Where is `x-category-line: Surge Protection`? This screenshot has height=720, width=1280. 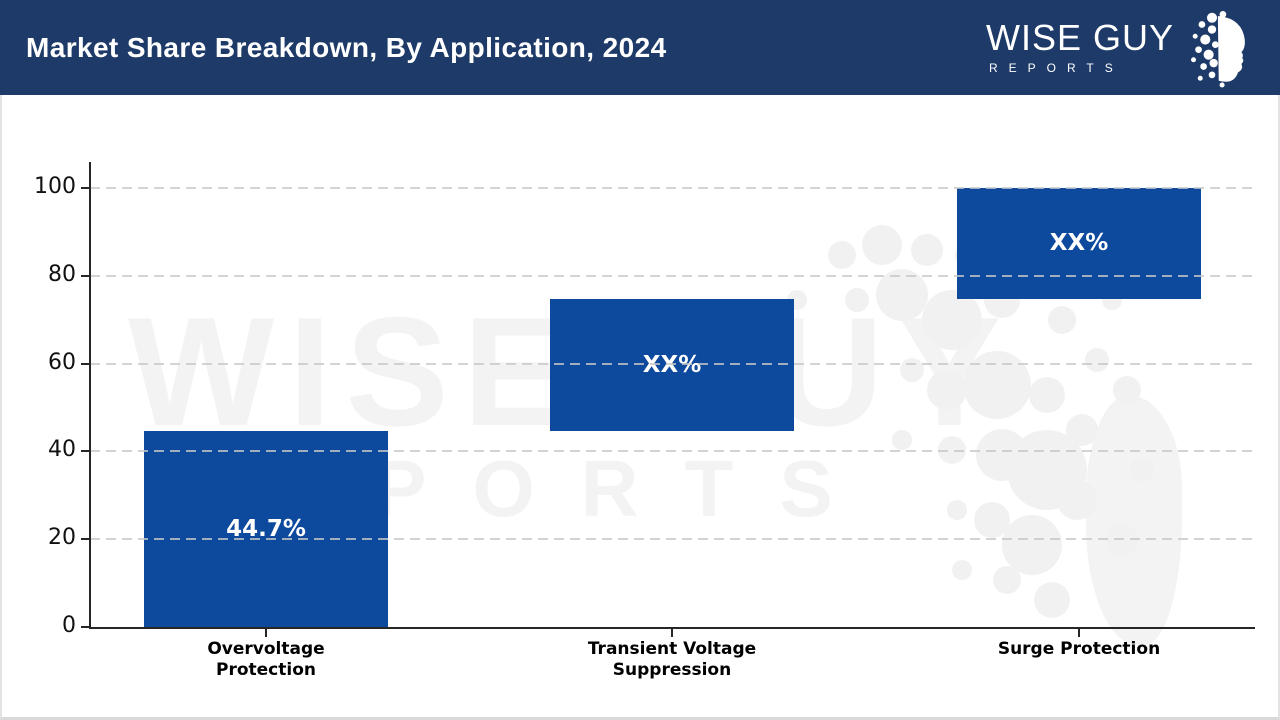
x-category-line: Surge Protection is located at coordinates (1079, 649).